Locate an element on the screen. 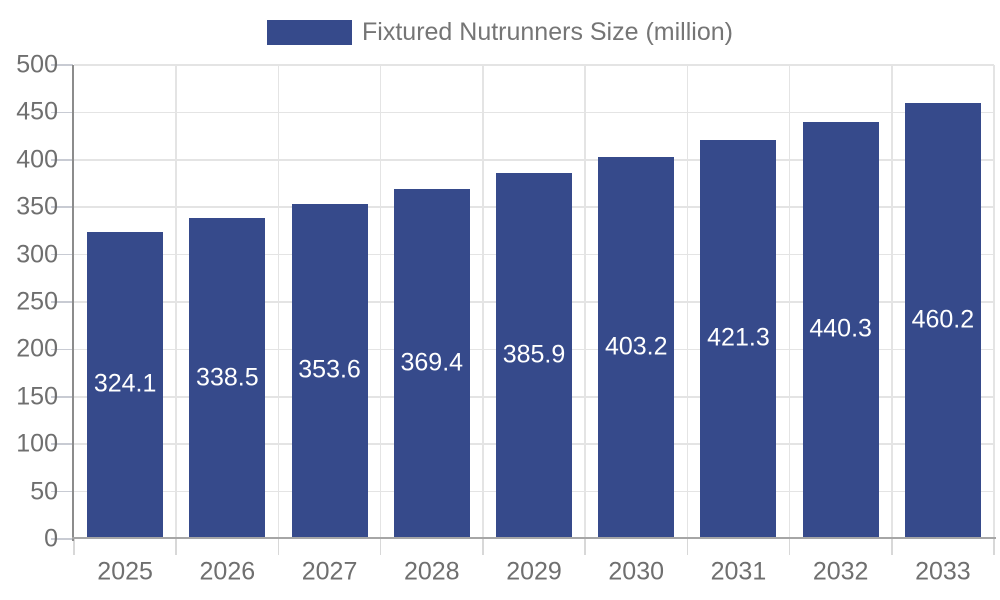 This screenshot has height=600, width=1000. x-axis-label: 2027 is located at coordinates (329, 571).